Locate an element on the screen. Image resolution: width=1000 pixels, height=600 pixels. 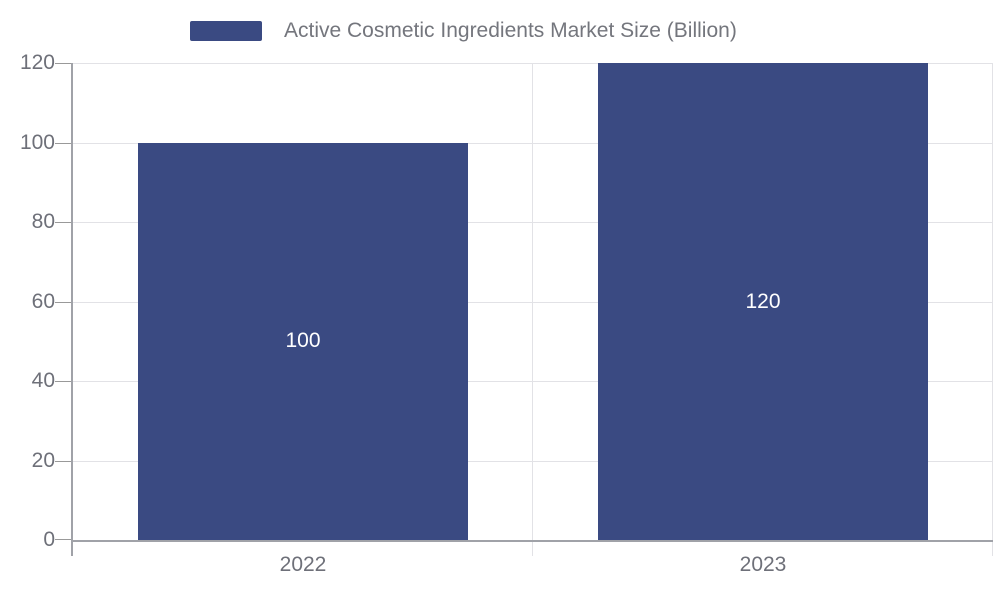
y-axis-label: 0 is located at coordinates (49, 539).